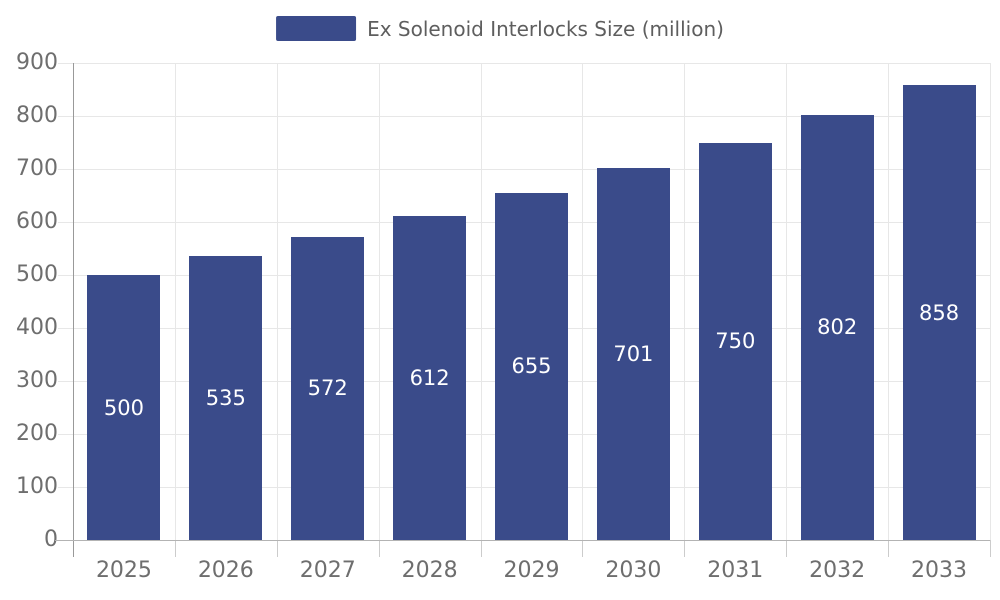  I want to click on x-axis-tick-label: 2033, so click(939, 570).